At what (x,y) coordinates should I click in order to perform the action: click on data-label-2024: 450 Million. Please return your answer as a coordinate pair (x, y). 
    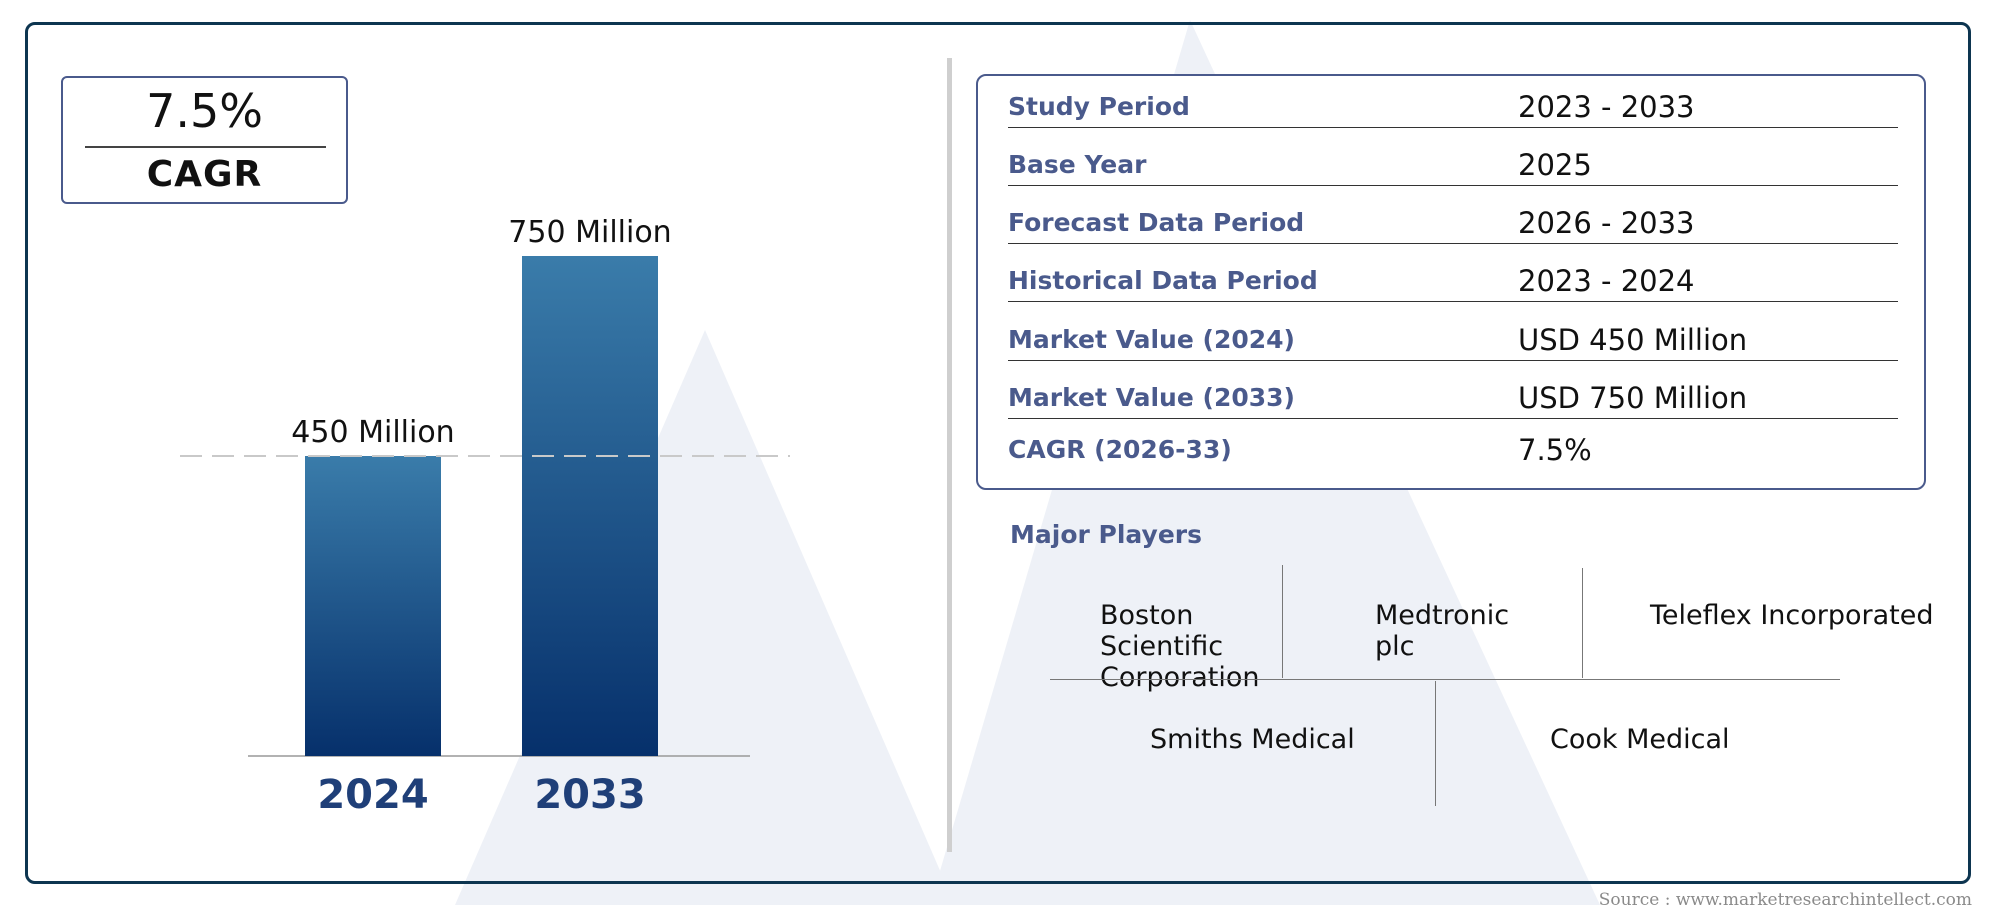
    Looking at the image, I should click on (372, 432).